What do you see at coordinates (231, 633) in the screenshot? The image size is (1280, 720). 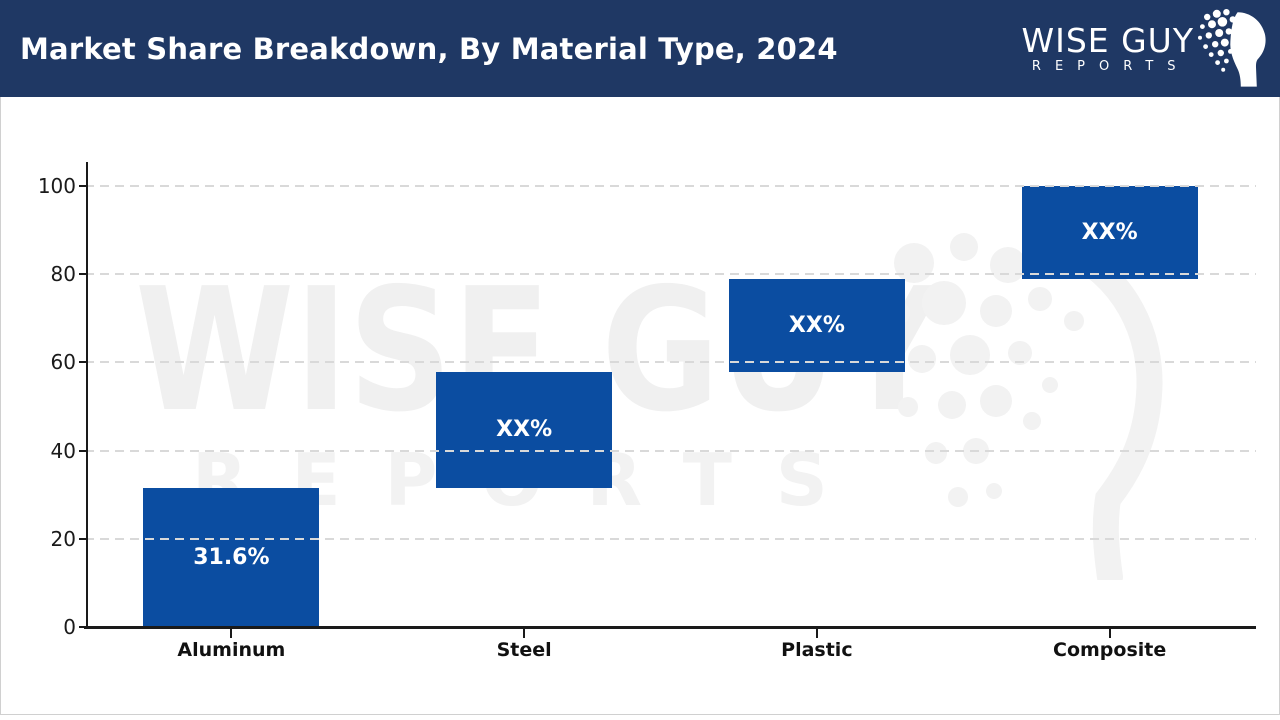 I see `x-tick-aluminum` at bounding box center [231, 633].